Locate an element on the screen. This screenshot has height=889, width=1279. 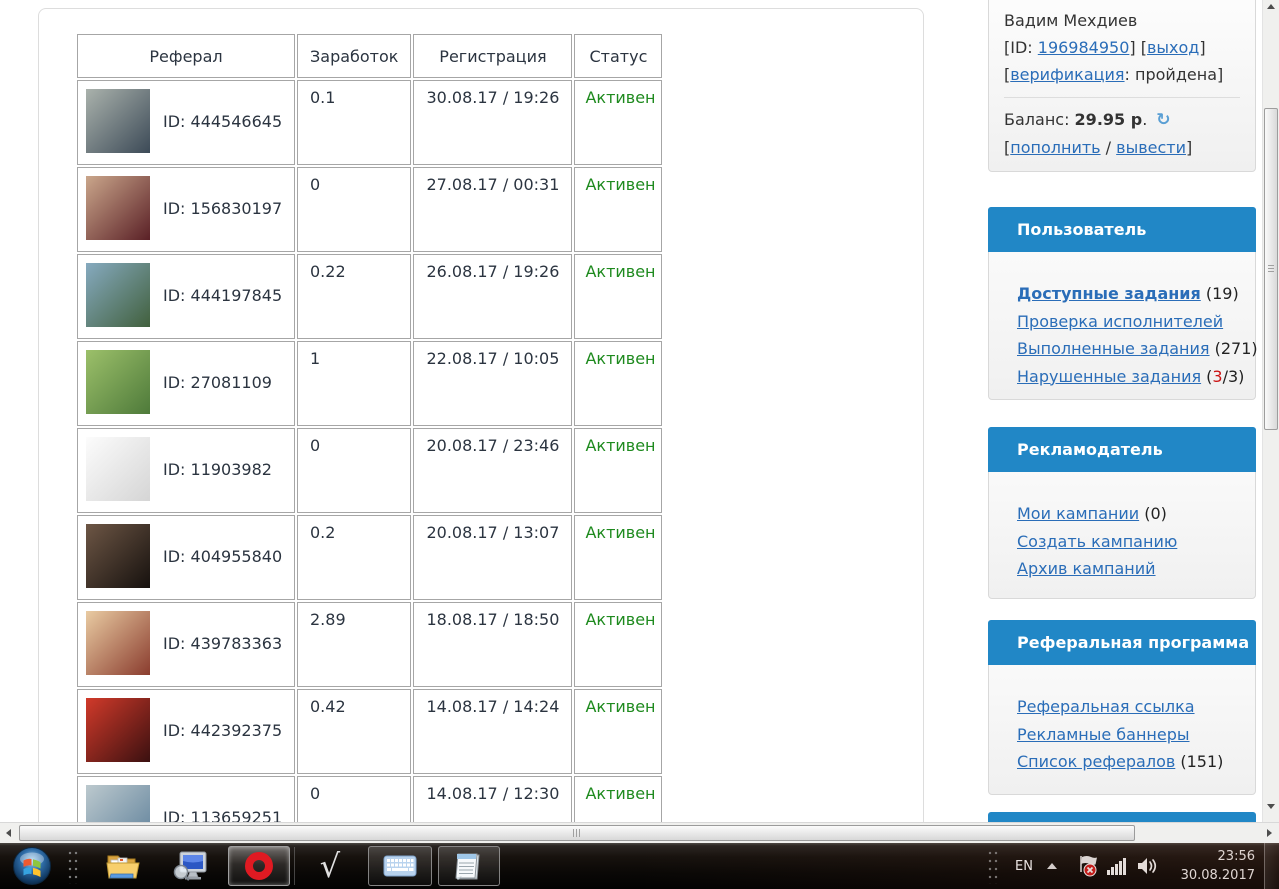
on-screen-keyboard-taskbar-button is located at coordinates (400, 866).